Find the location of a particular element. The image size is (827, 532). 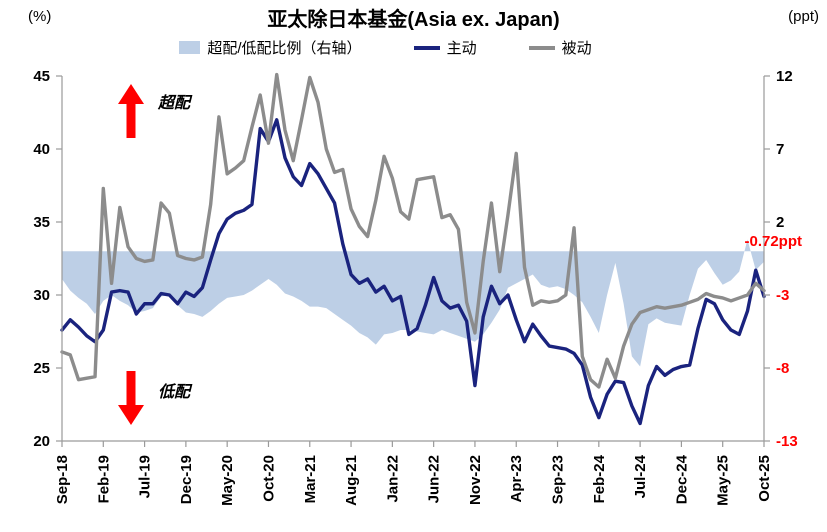

right-axis-tick-label: -13 is located at coordinates (787, 441).